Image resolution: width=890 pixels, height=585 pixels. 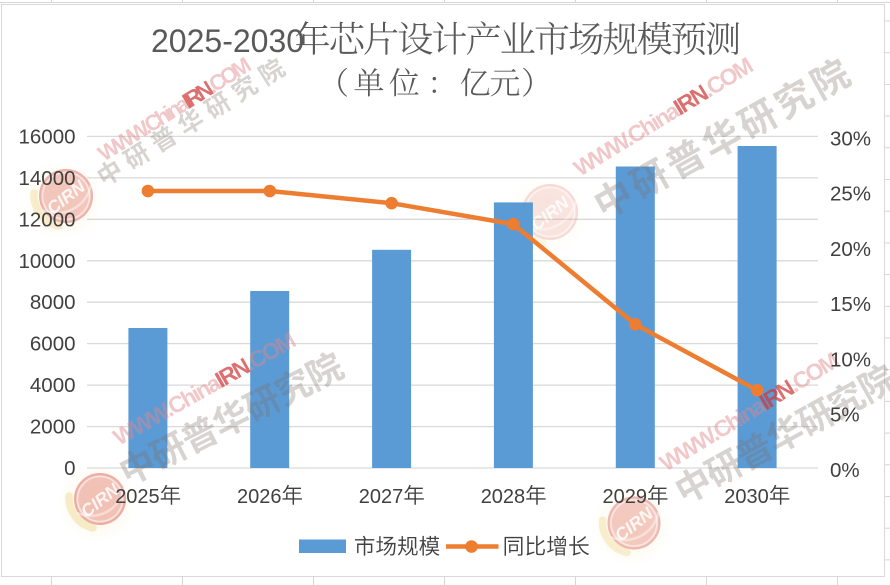 What do you see at coordinates (53, 344) in the screenshot?
I see `svg-text: 6000` at bounding box center [53, 344].